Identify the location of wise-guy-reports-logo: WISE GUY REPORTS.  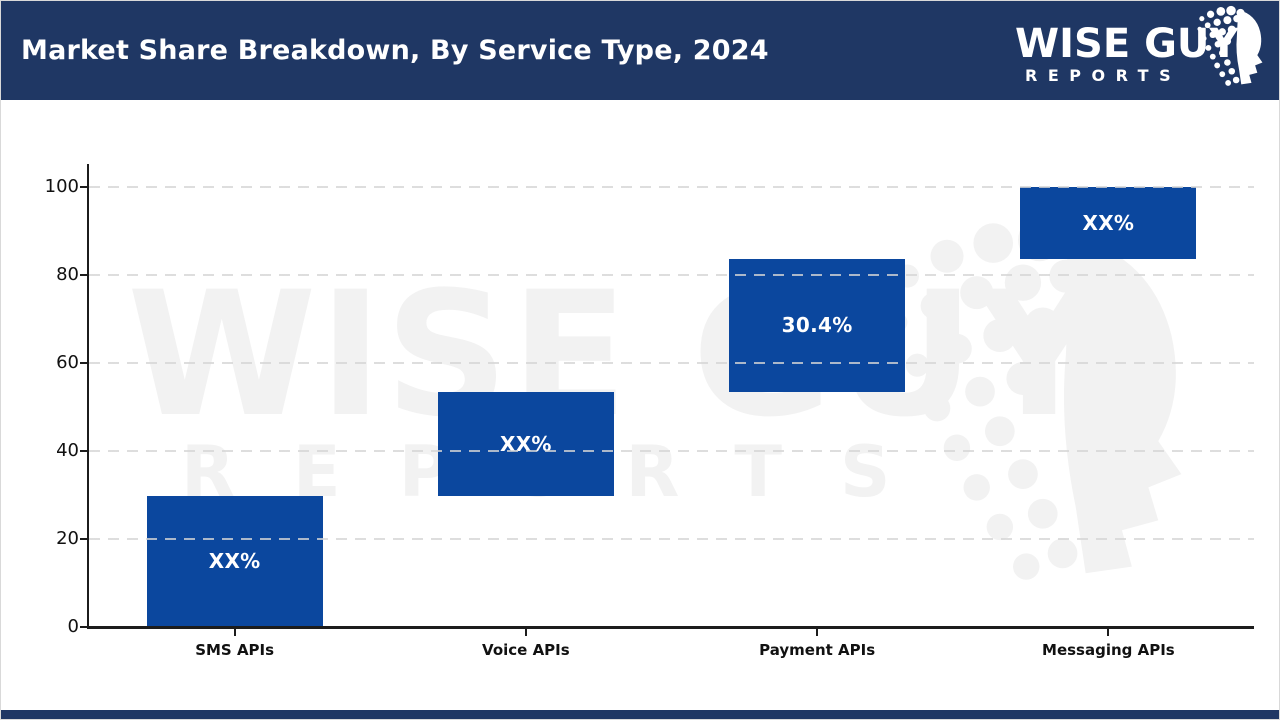
(1139, 45).